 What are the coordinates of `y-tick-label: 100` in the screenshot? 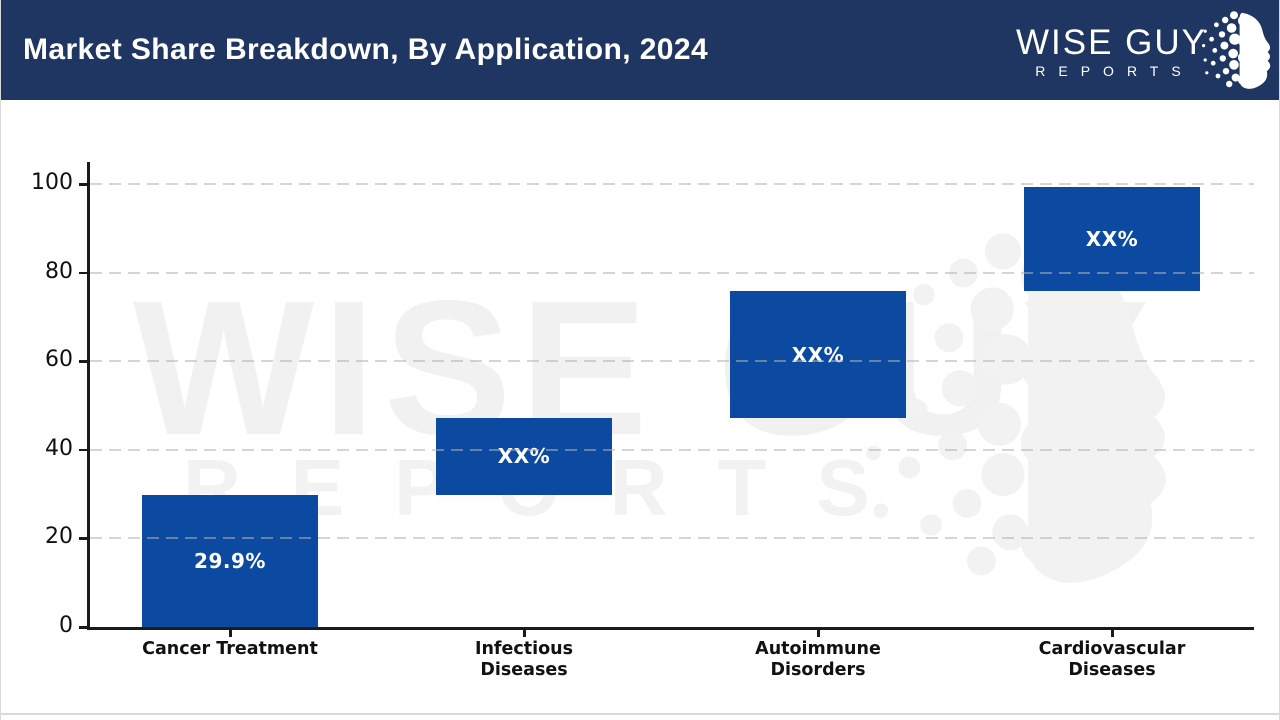 It's located at (52, 182).